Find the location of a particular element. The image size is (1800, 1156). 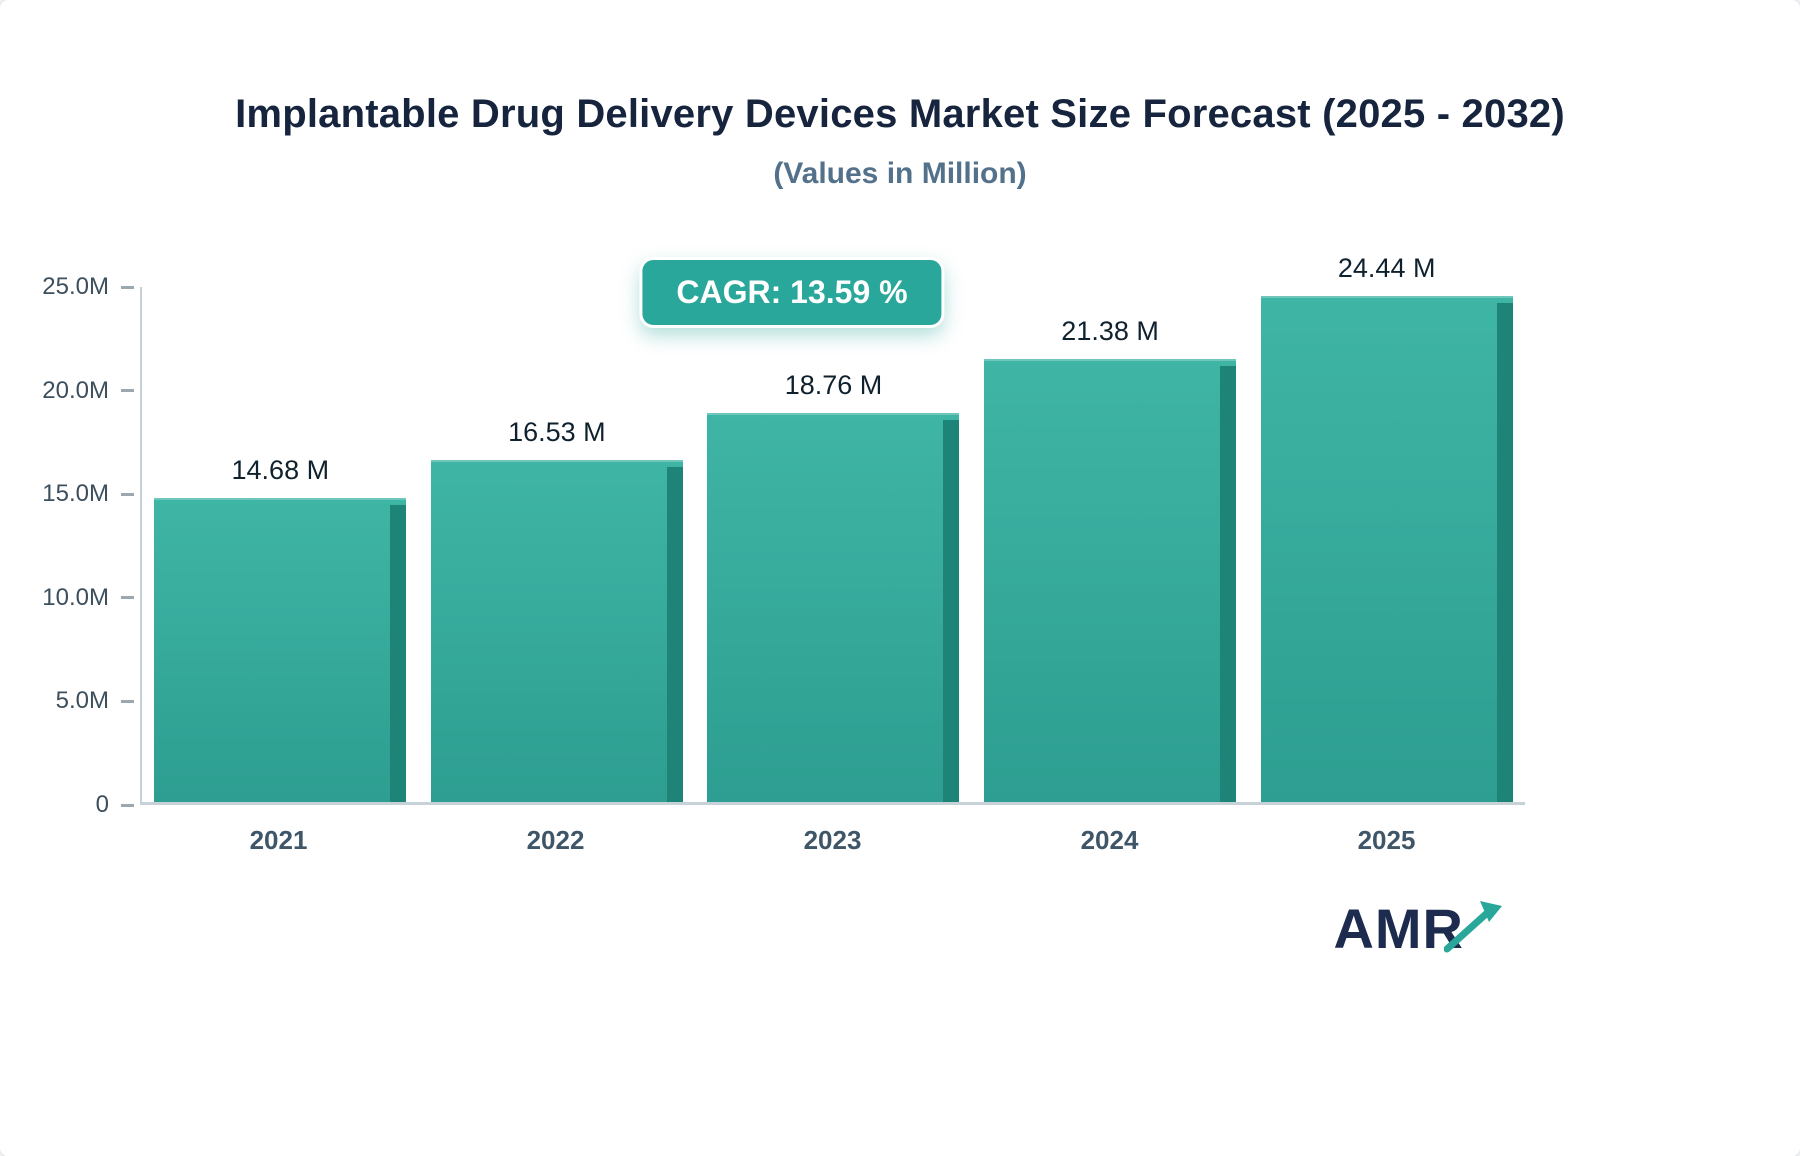

y-tick-label: 15.0M is located at coordinates (75, 494).